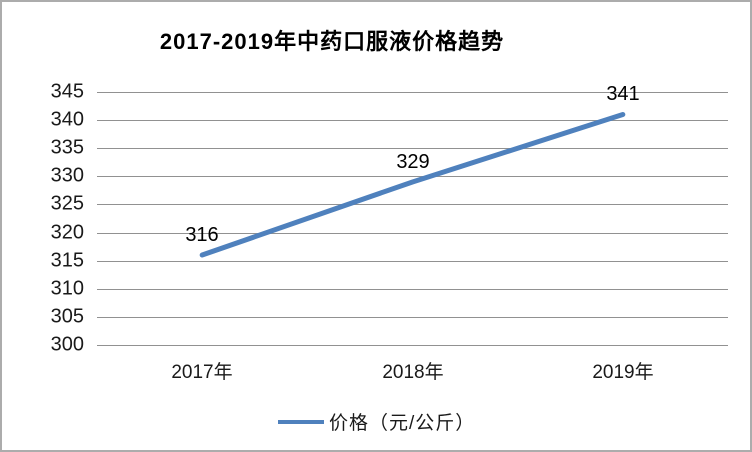 The width and height of the screenshot is (752, 452). I want to click on y-tick-label-315: 315, so click(67, 260).